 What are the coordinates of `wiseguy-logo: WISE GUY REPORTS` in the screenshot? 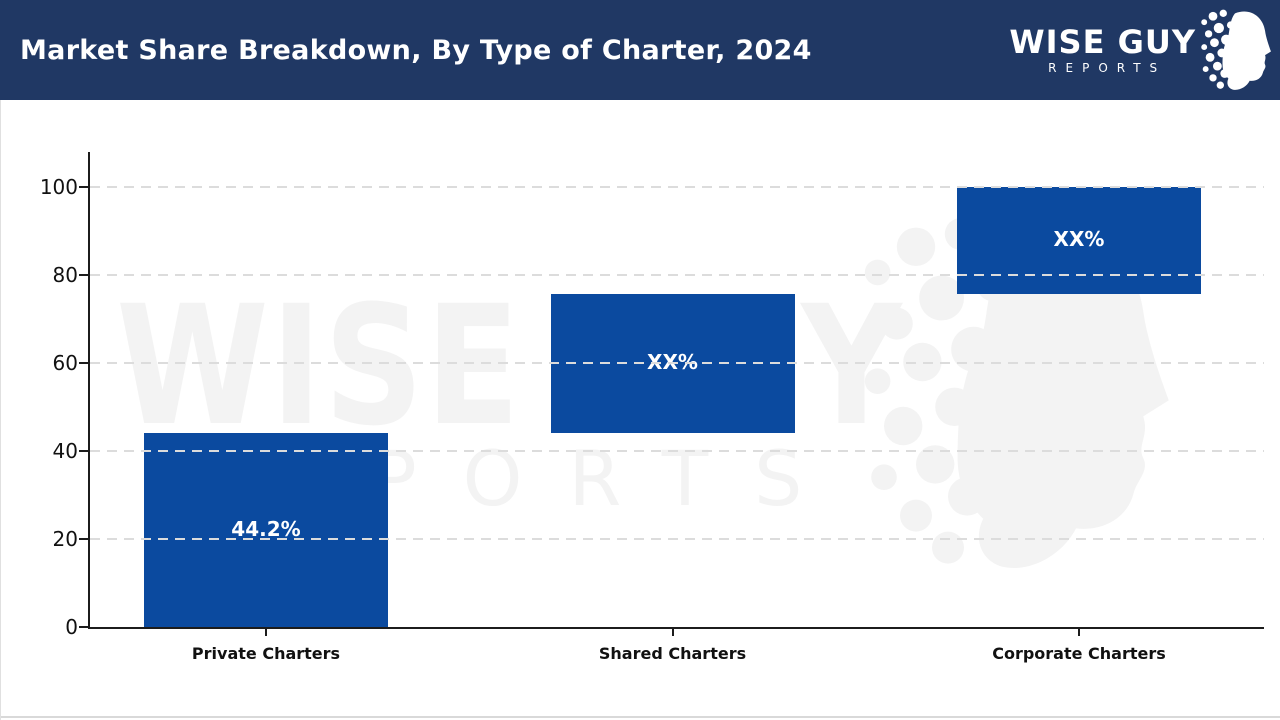 It's located at (1140, 50).